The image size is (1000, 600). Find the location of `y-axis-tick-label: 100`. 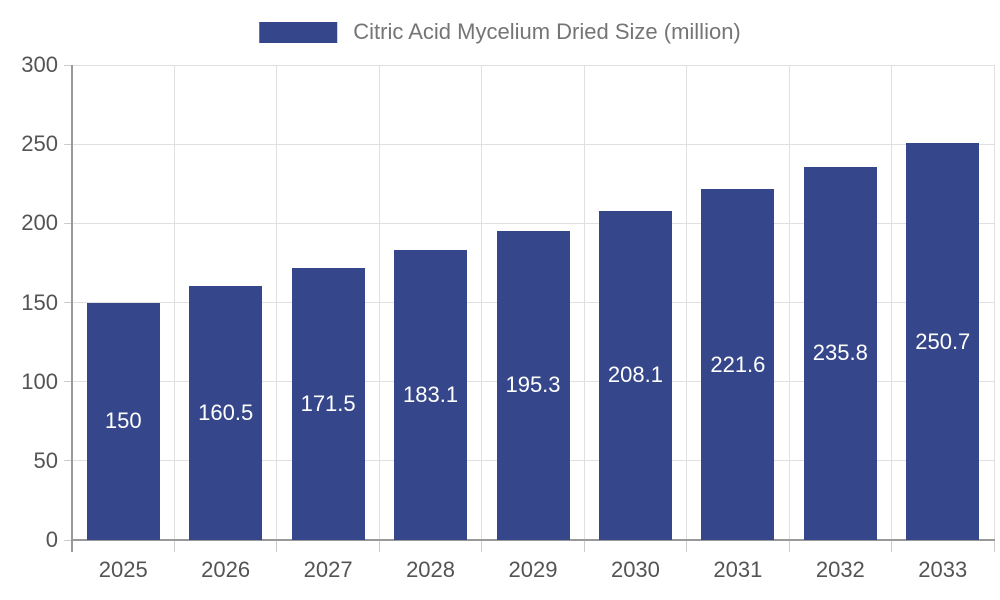

y-axis-tick-label: 100 is located at coordinates (39, 381).